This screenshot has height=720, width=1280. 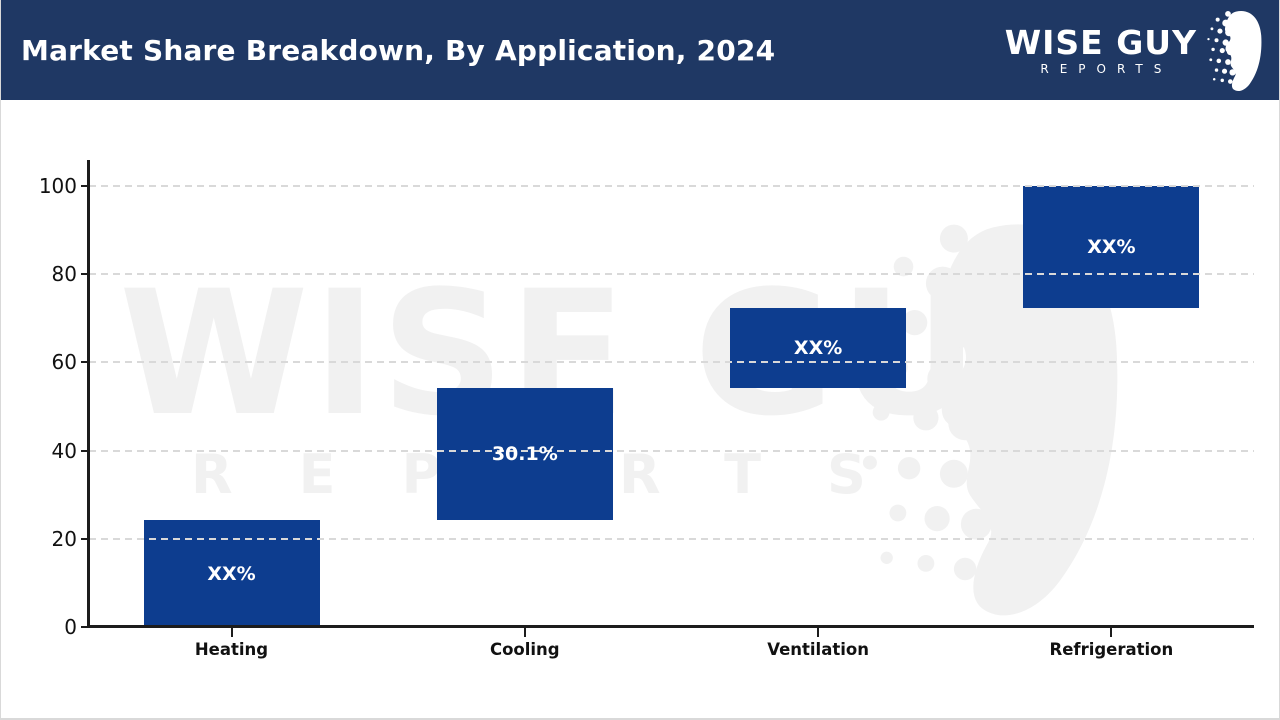 I want to click on bar-value-label: 30.1%, so click(x=524, y=453).